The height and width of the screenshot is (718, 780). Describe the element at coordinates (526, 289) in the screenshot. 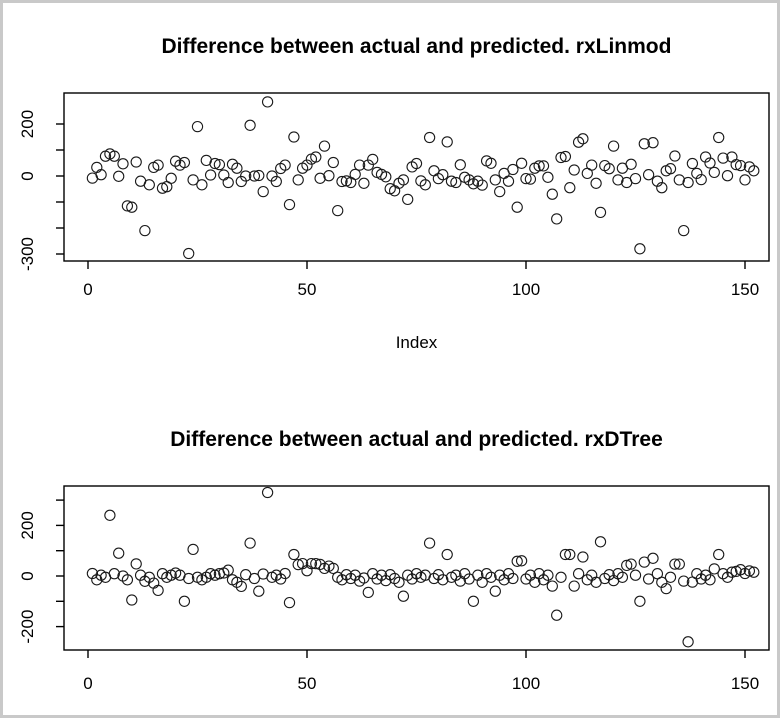

I see `x-tick-label: 100` at that location.